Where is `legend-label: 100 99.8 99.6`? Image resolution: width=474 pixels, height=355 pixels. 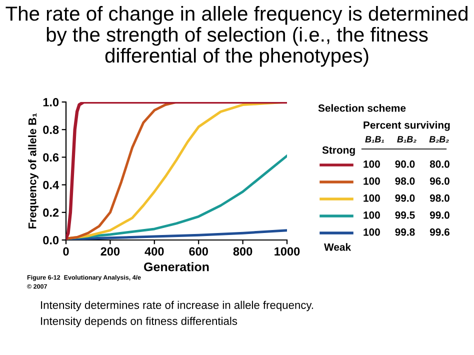 legend-label: 100 99.8 99.6 is located at coordinates (407, 232).